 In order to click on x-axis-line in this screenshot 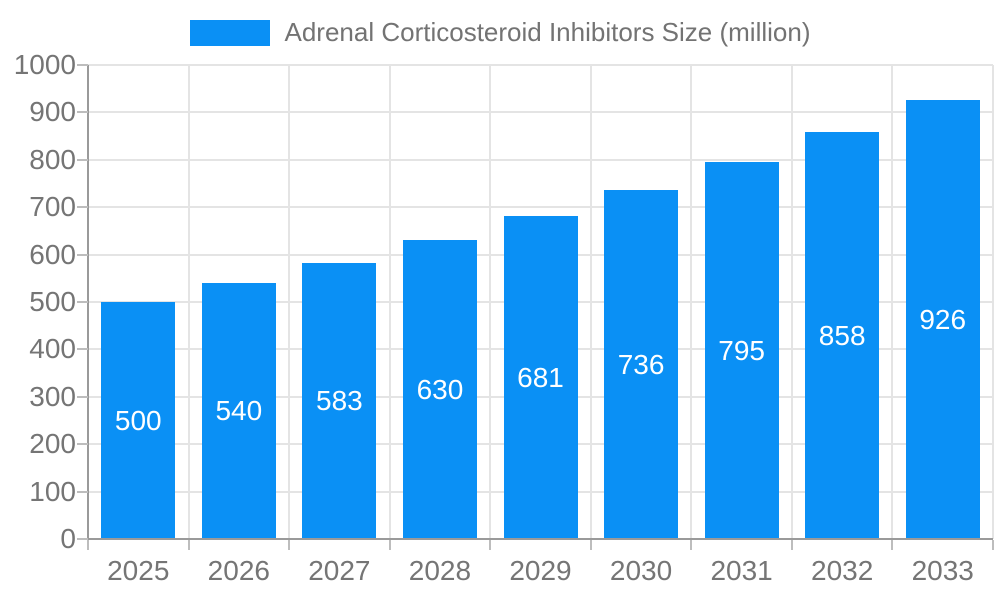, I will do `click(540, 539)`.